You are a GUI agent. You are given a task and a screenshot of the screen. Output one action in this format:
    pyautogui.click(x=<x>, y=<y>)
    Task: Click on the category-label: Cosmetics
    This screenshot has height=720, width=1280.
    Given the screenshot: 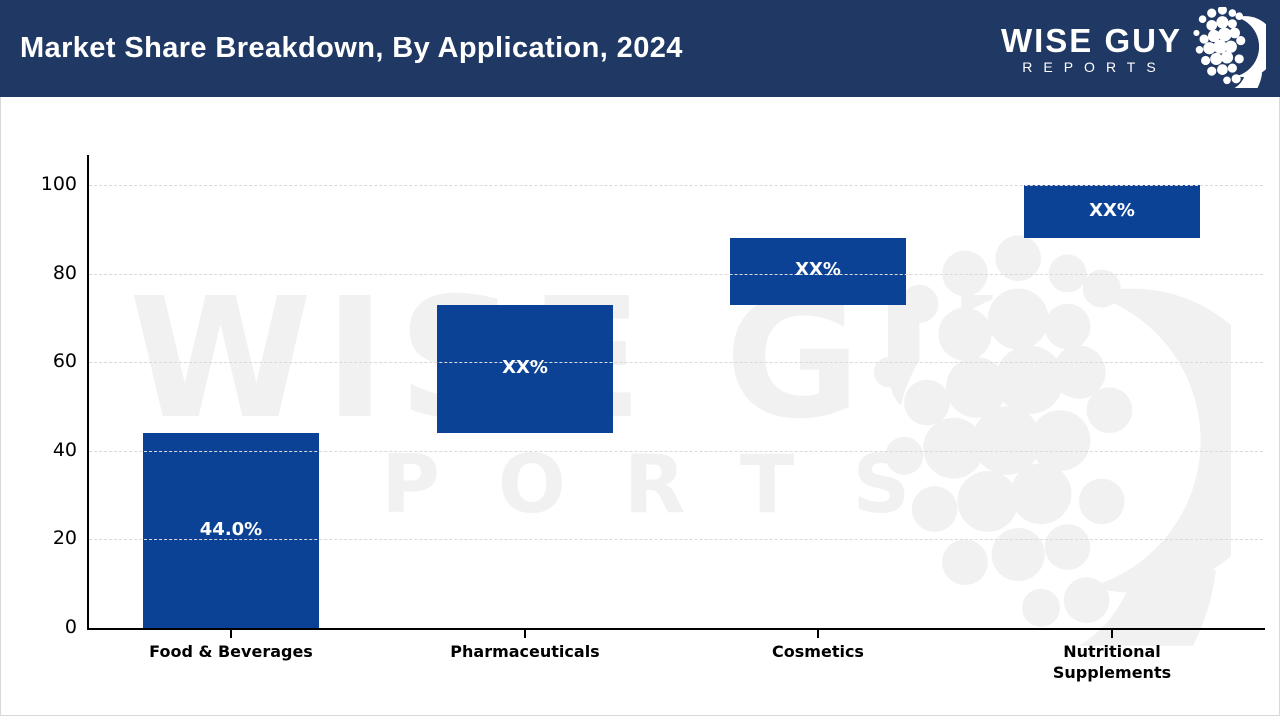 What is the action you would take?
    pyautogui.click(x=818, y=651)
    